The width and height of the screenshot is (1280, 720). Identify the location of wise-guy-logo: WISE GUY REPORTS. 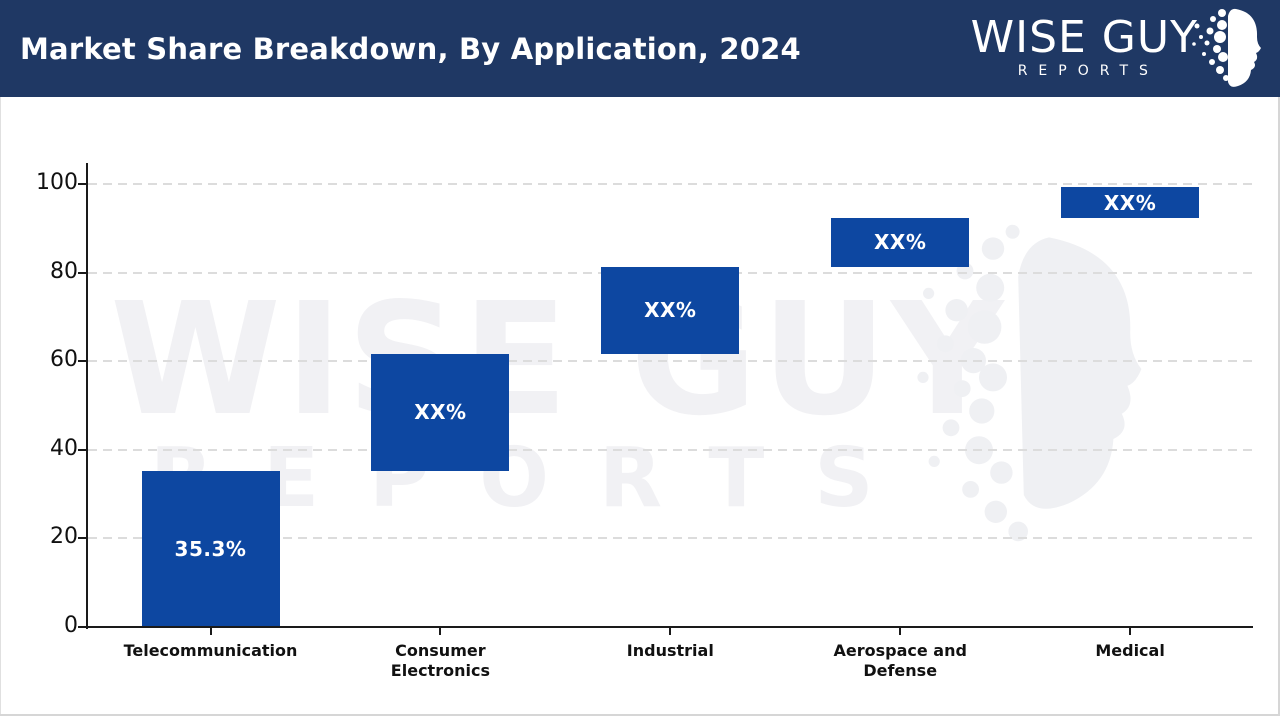
(1118, 47).